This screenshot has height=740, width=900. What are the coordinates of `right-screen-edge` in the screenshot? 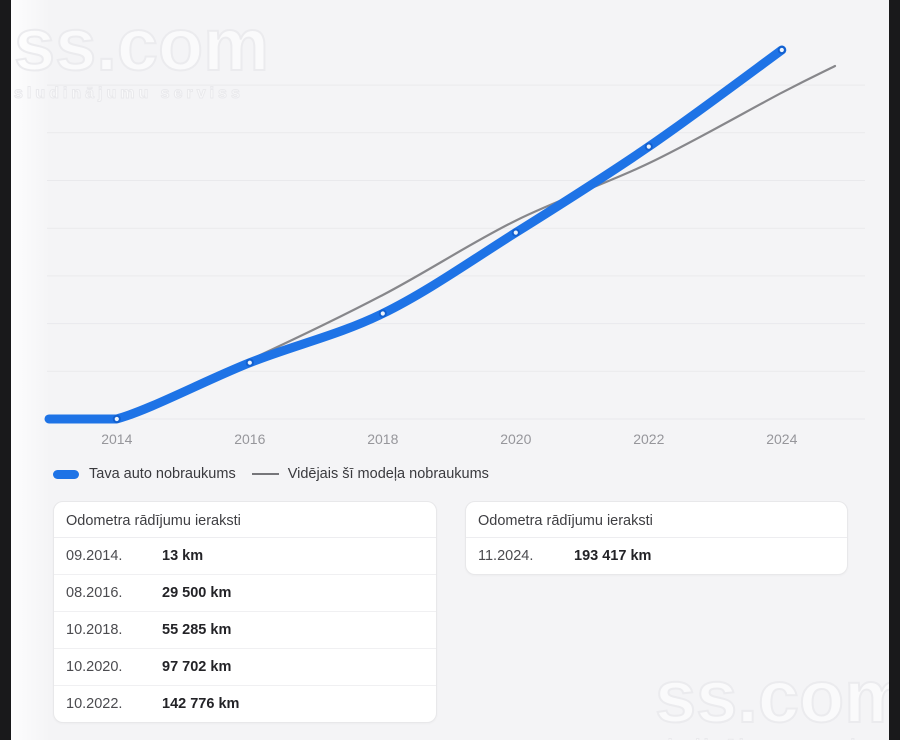 It's located at (894, 370).